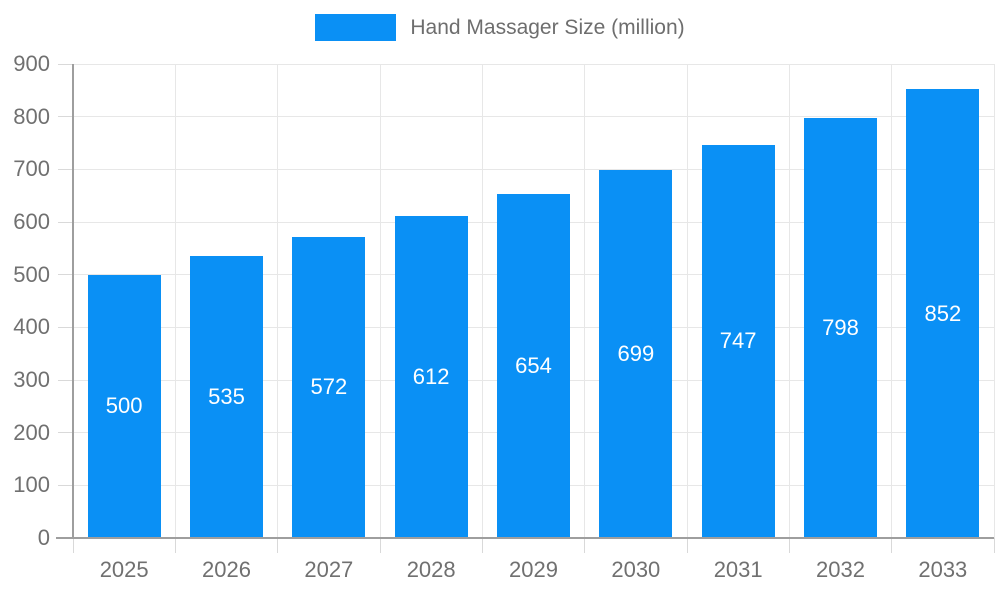 The height and width of the screenshot is (600, 1000). I want to click on bar-value-label: 535, so click(226, 397).